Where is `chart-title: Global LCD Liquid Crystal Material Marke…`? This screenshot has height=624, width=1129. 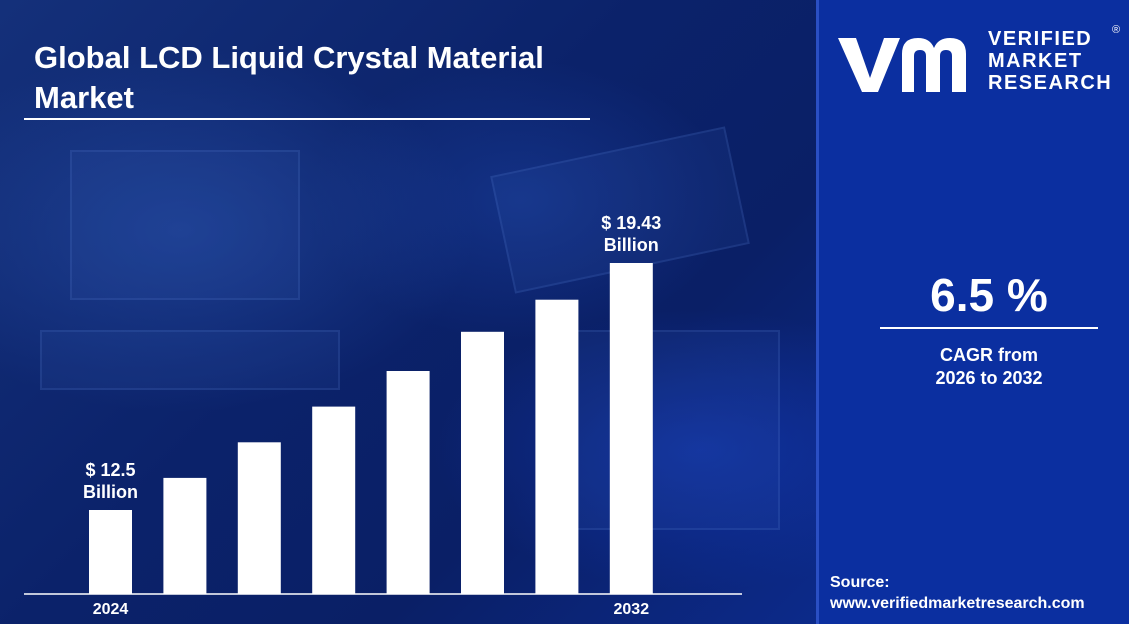
chart-title: Global LCD Liquid Crystal Material Marke… is located at coordinates (289, 77).